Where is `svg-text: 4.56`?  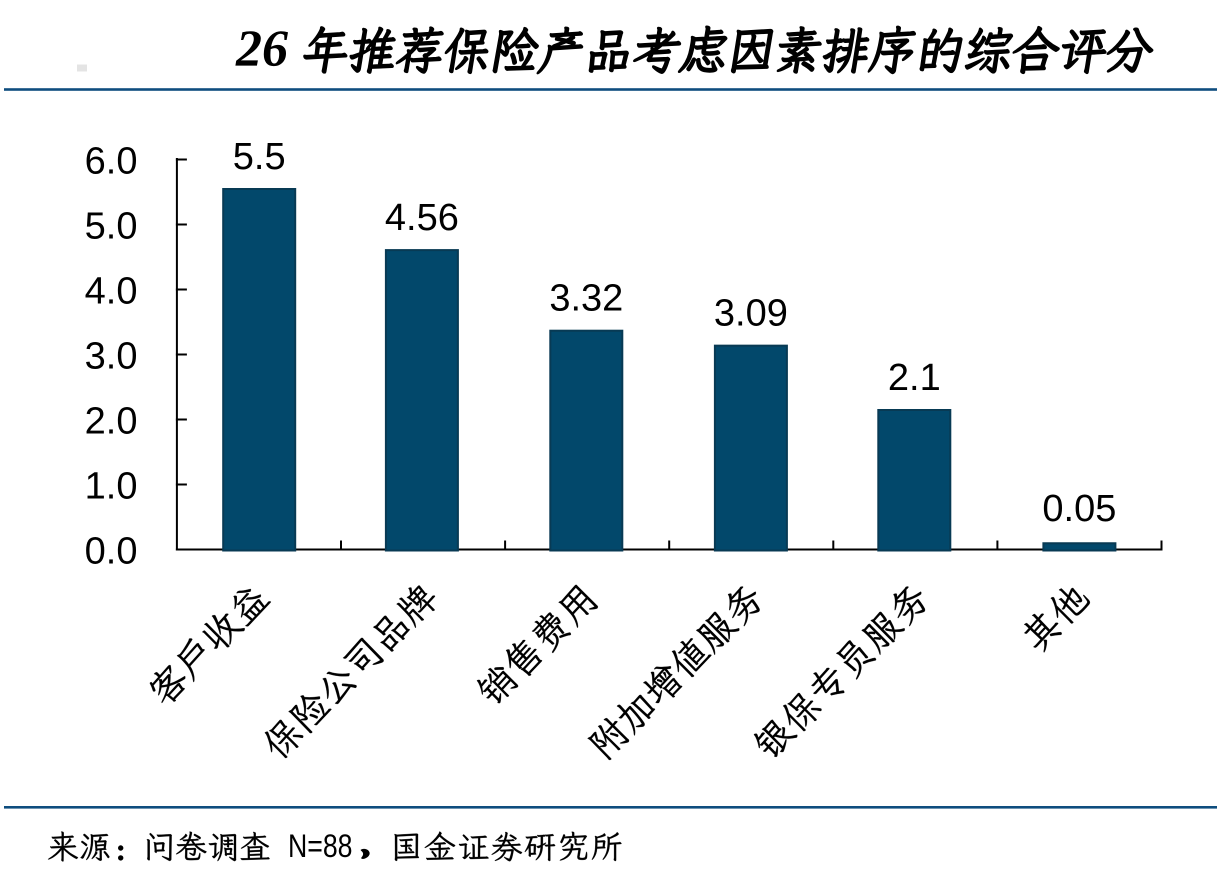
svg-text: 4.56 is located at coordinates (422, 218).